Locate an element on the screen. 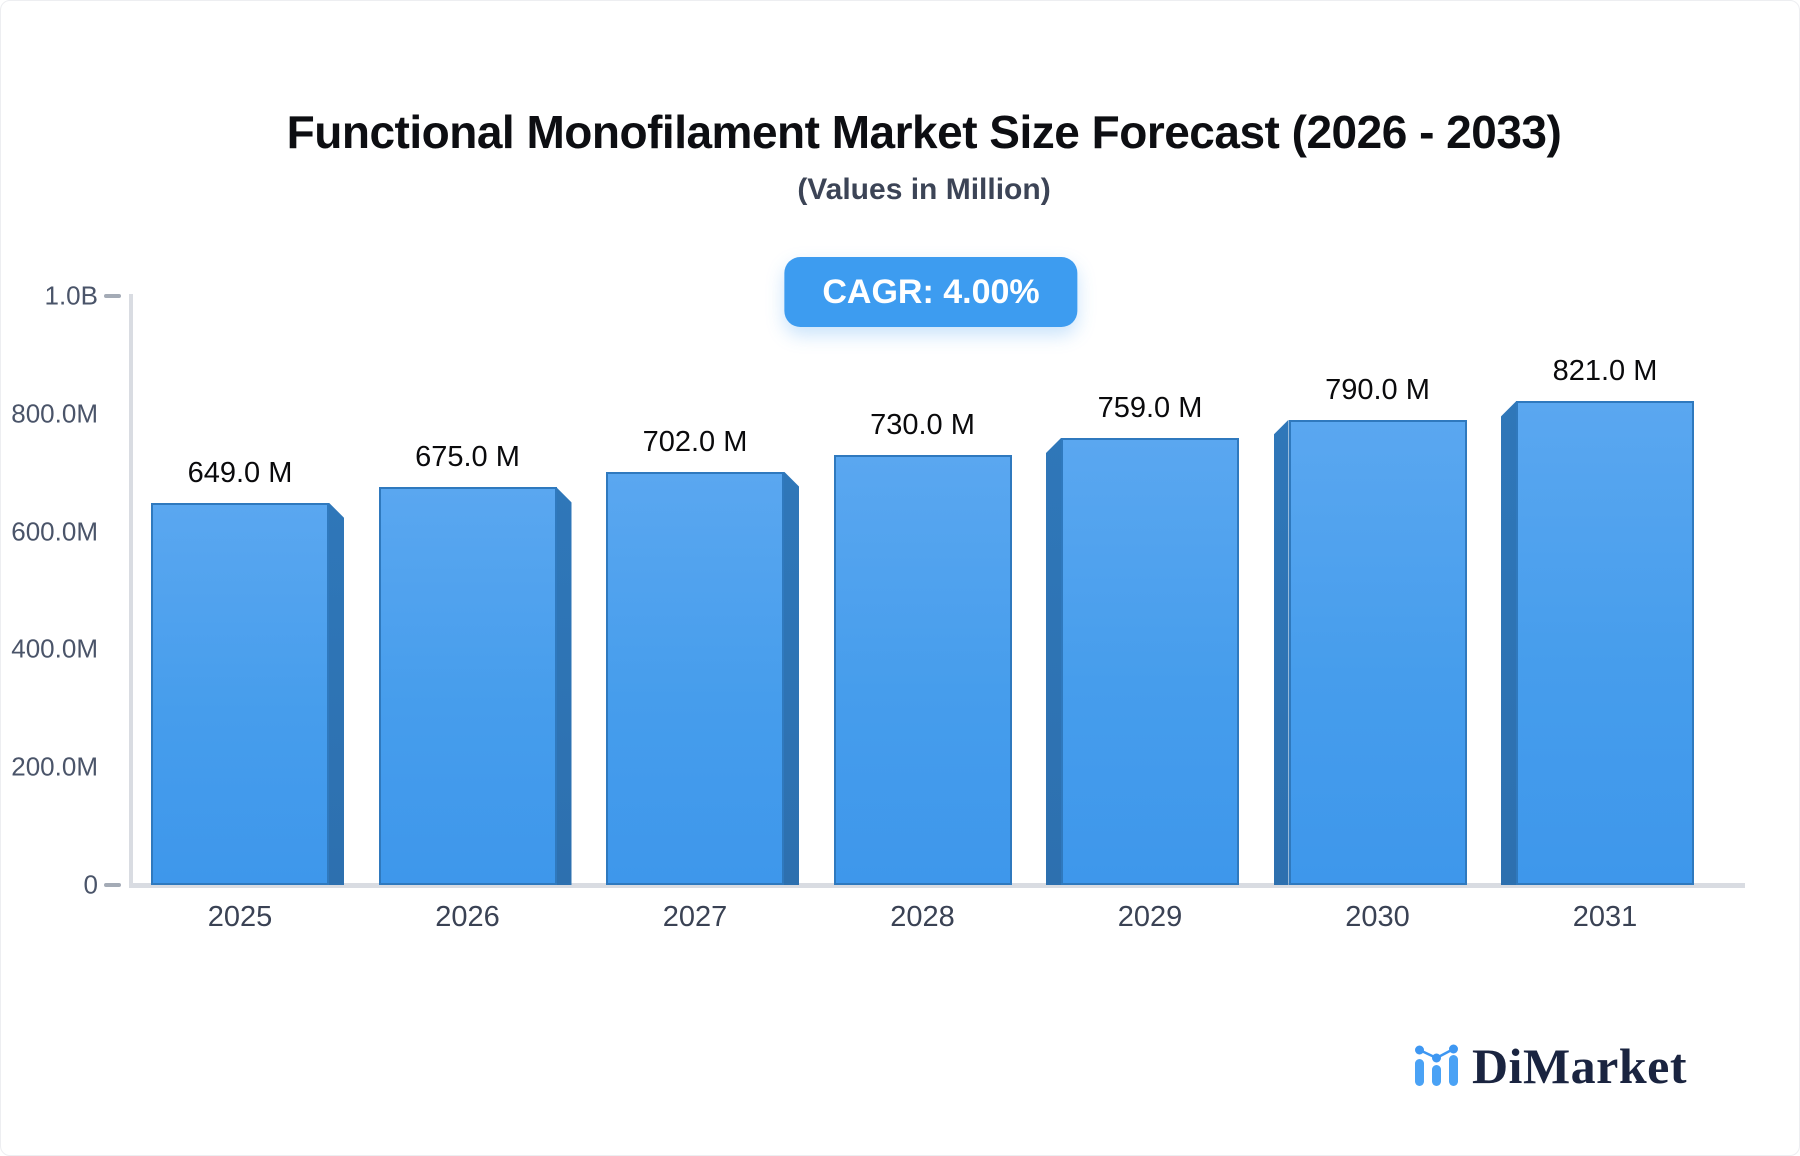 The image size is (1800, 1156). chart-subtitle: (Values in Million) is located at coordinates (924, 189).